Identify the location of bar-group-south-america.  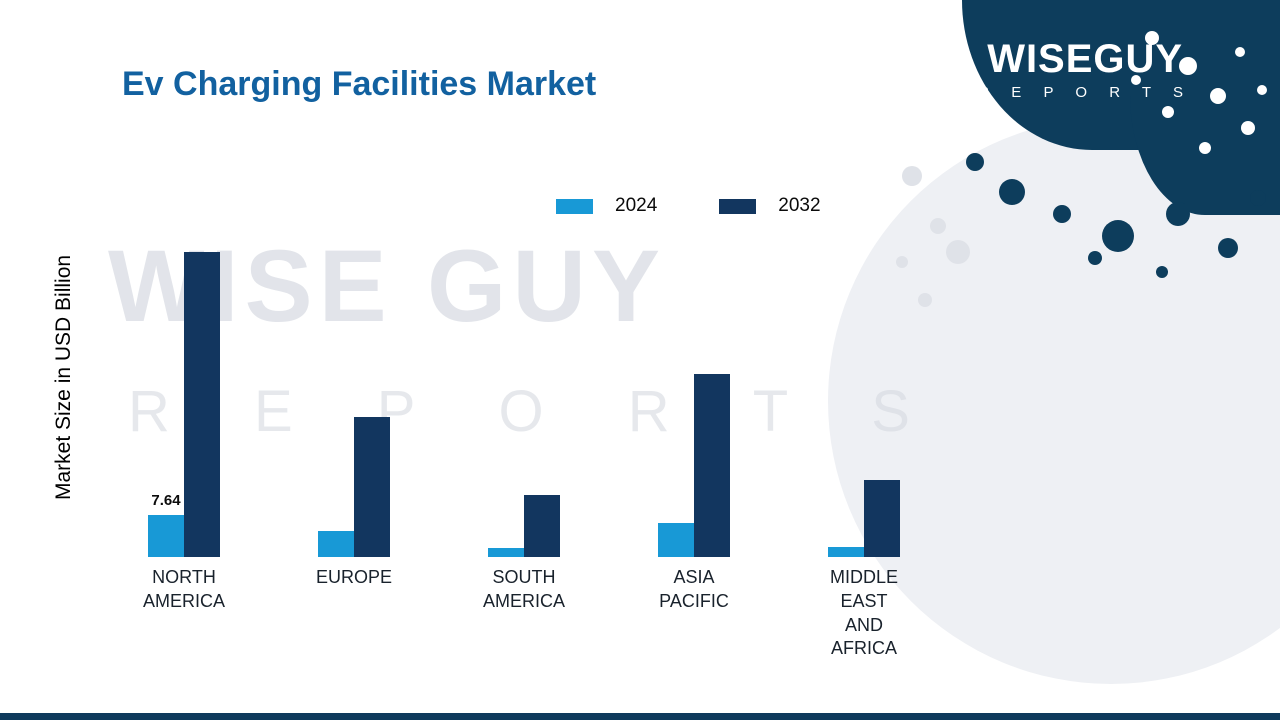
(524, 526).